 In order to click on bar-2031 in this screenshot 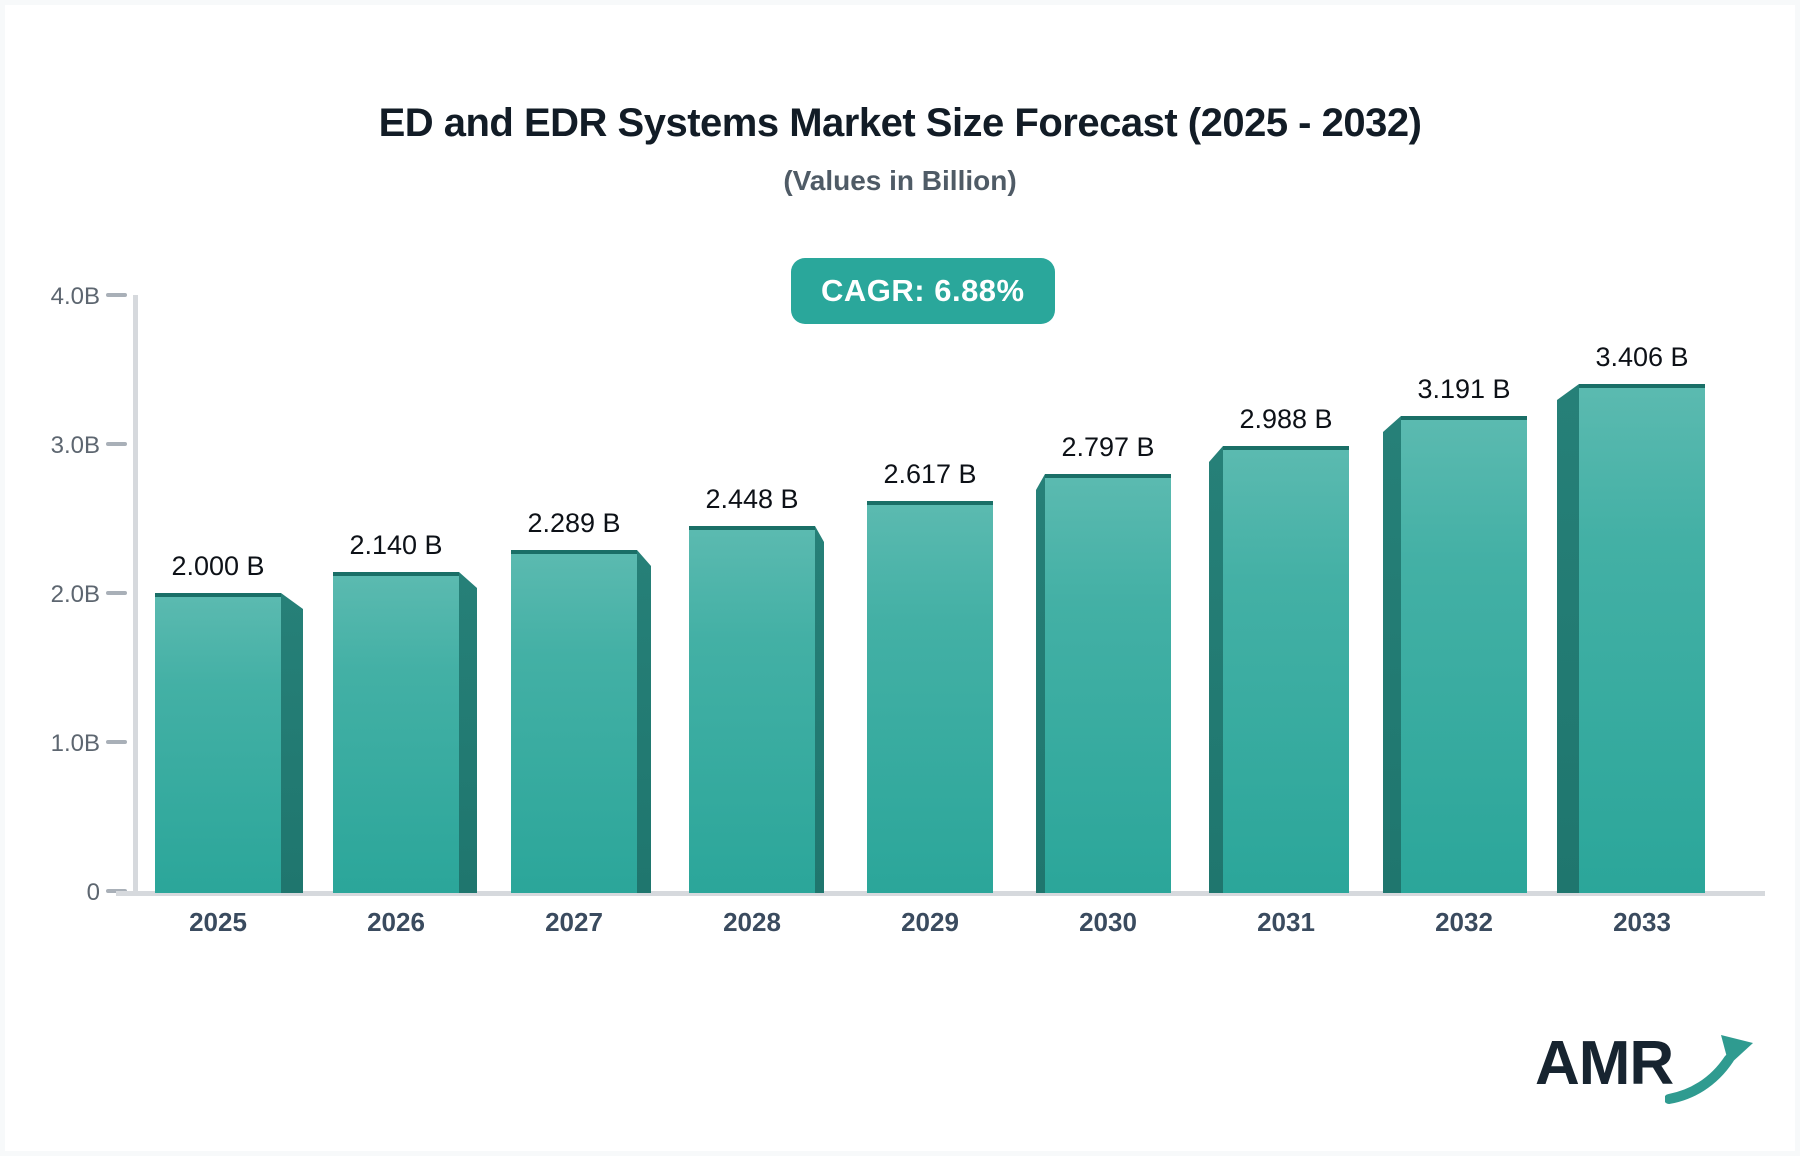, I will do `click(1286, 669)`.